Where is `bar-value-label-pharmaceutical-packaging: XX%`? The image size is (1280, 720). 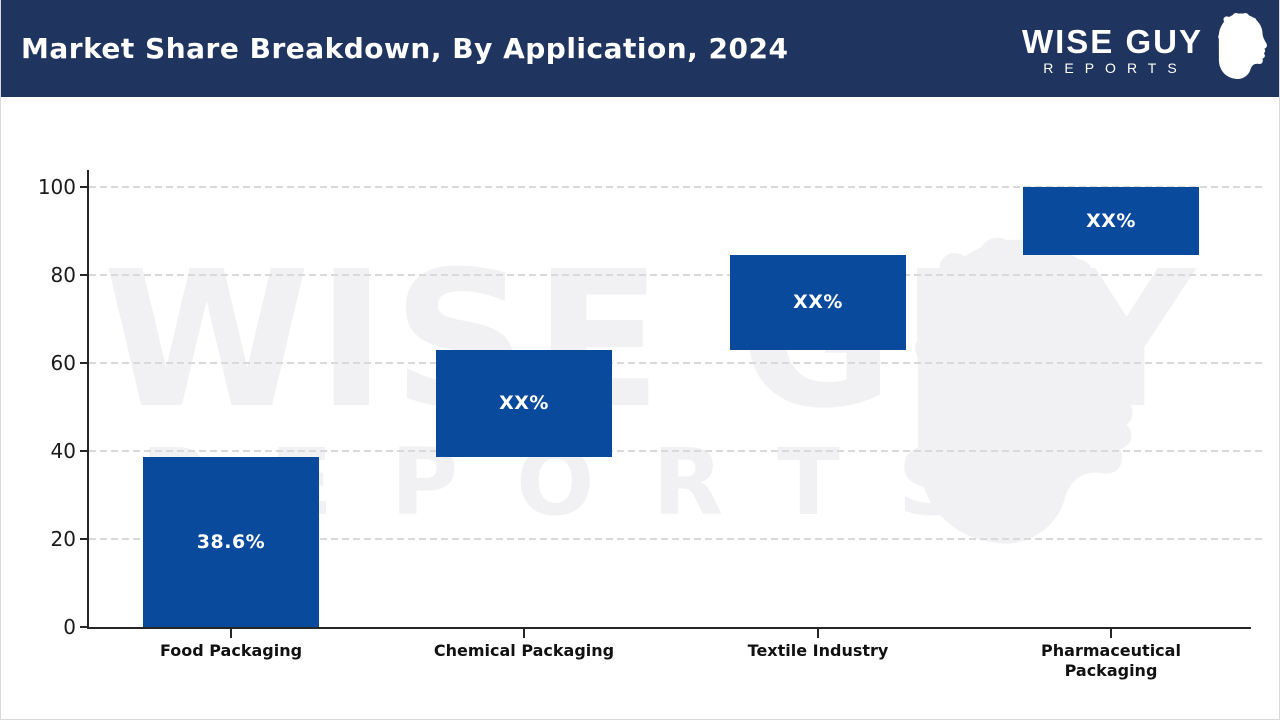 bar-value-label-pharmaceutical-packaging: XX% is located at coordinates (1111, 221).